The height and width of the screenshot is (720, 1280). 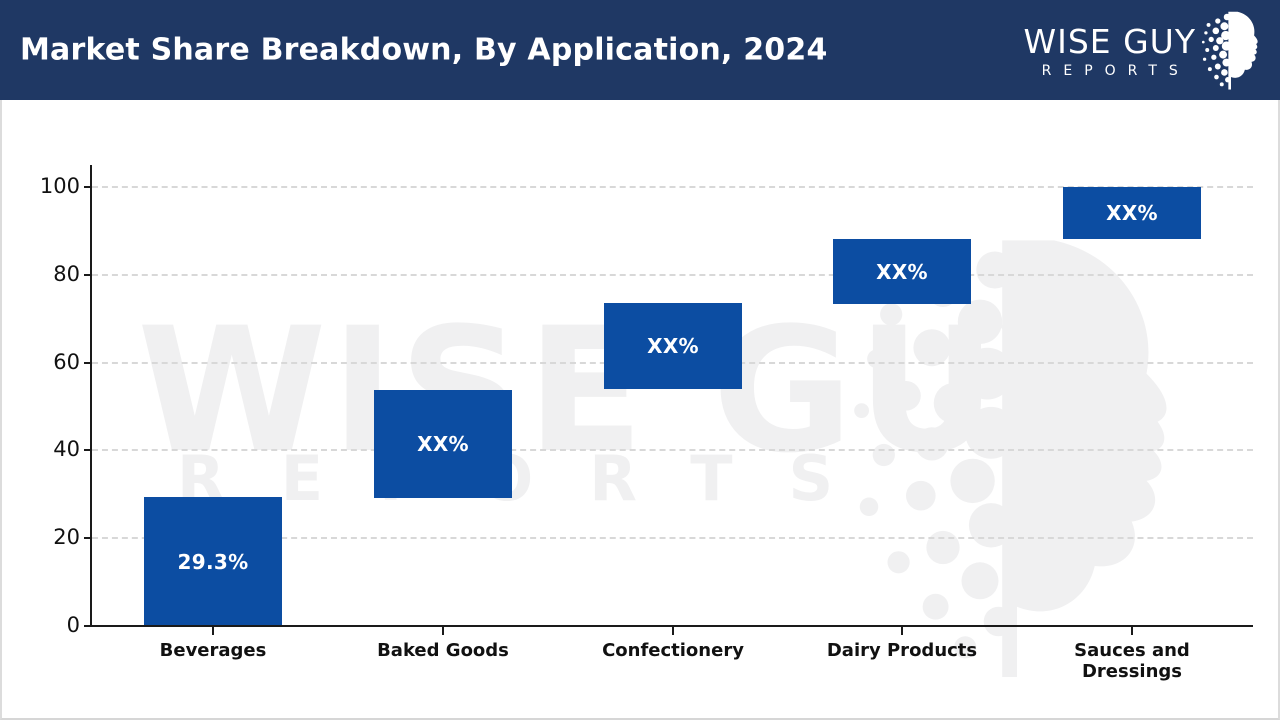 What do you see at coordinates (59, 186) in the screenshot?
I see `y-axis-tick-label: 100` at bounding box center [59, 186].